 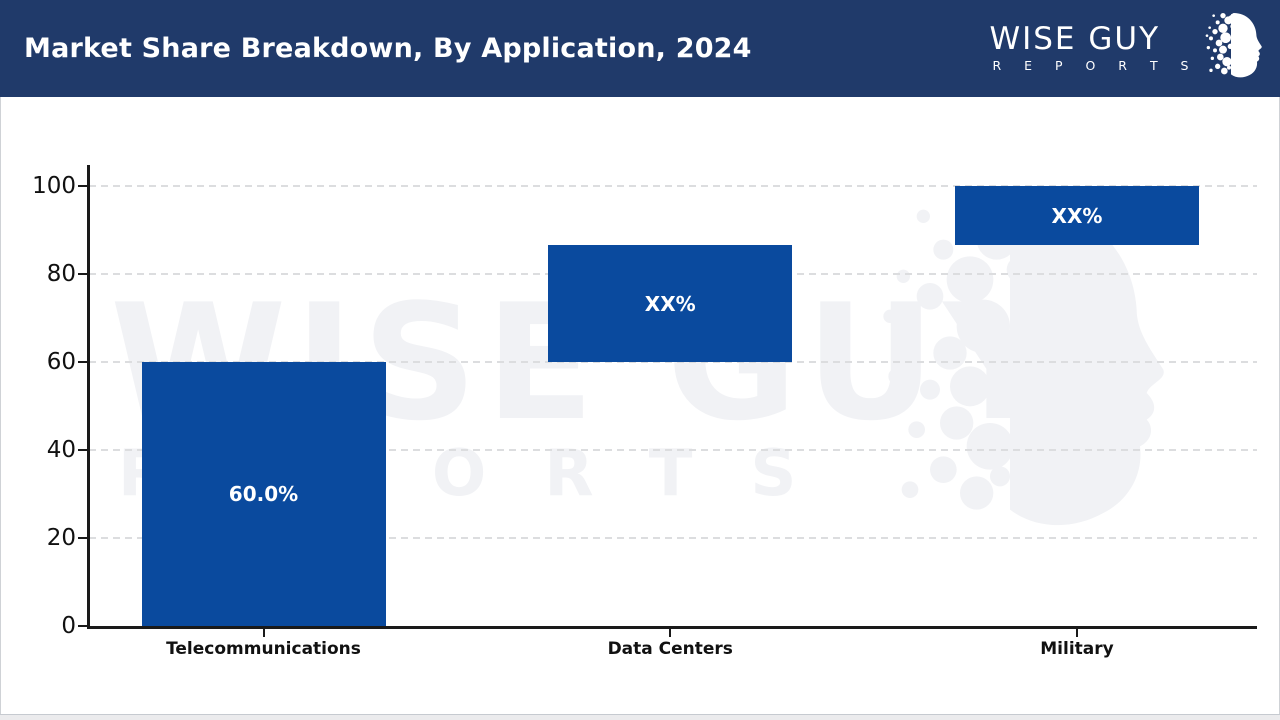 I want to click on x-category-label: Data Centers, so click(x=670, y=649).